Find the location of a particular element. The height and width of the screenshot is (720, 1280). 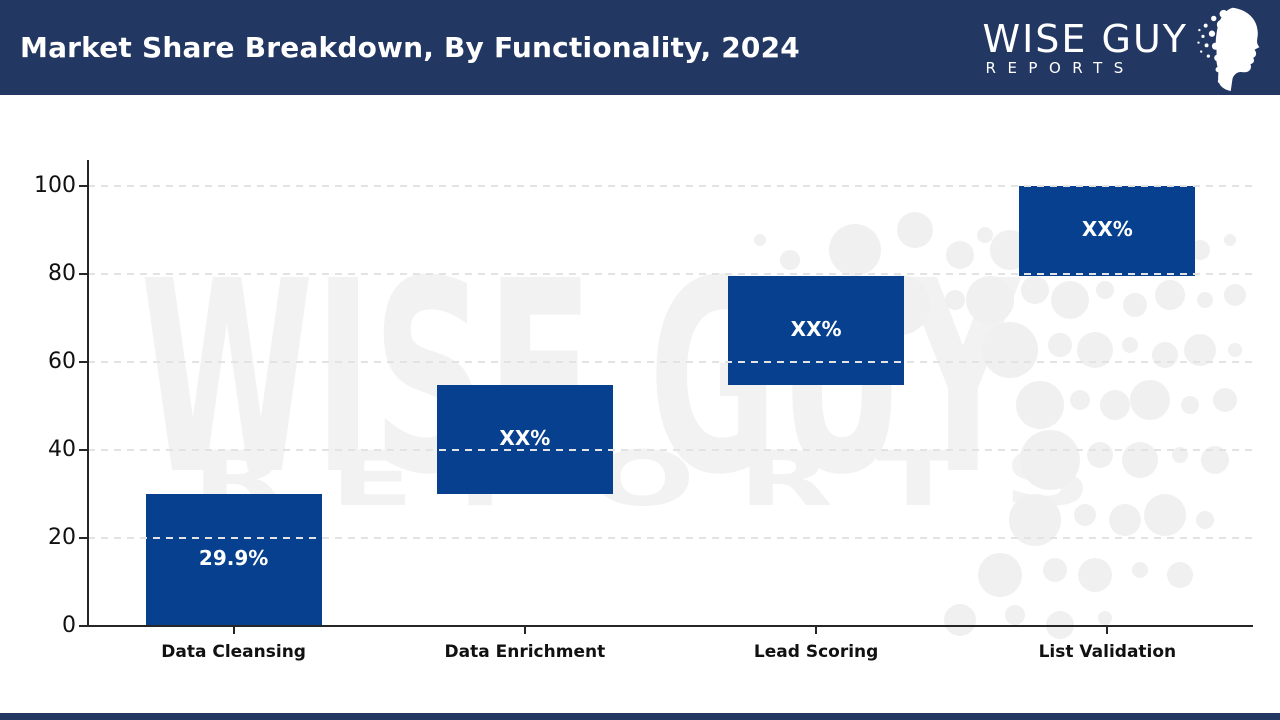

y-tick-label: 60 is located at coordinates (62, 361).